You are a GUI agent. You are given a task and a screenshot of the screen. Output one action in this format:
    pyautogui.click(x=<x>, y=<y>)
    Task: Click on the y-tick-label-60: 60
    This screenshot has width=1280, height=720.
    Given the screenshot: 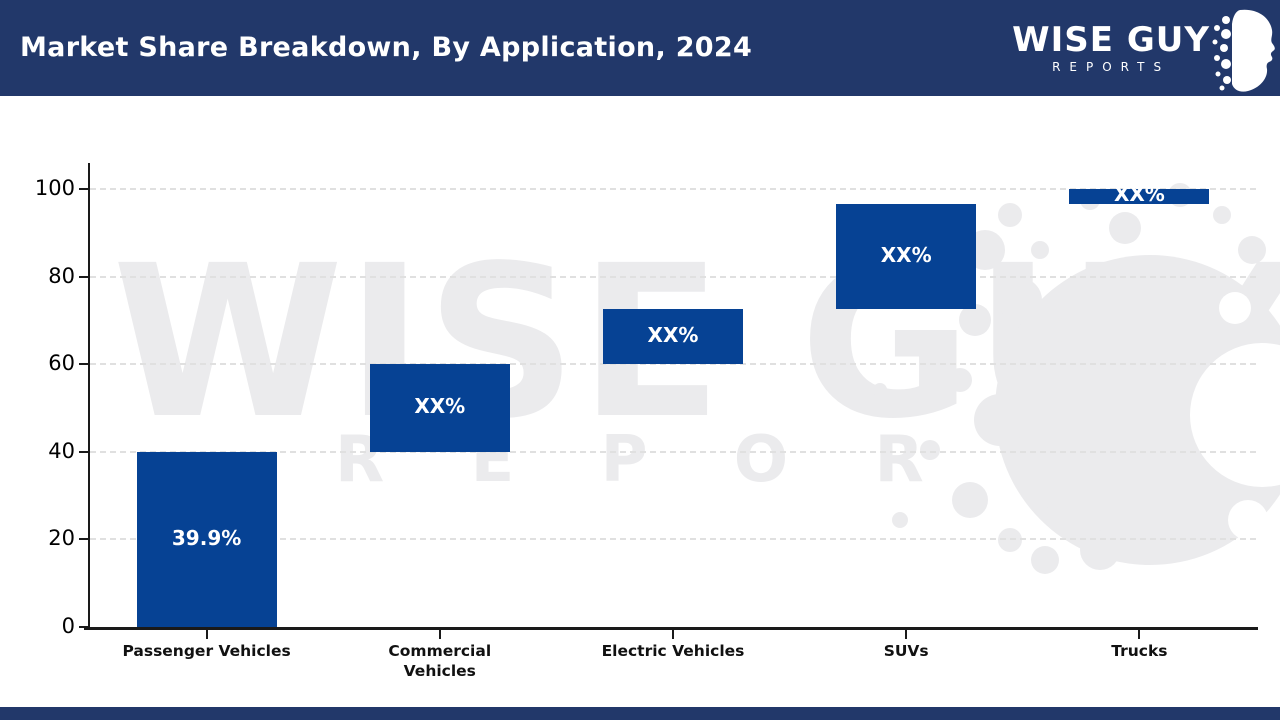 What is the action you would take?
    pyautogui.click(x=61, y=363)
    